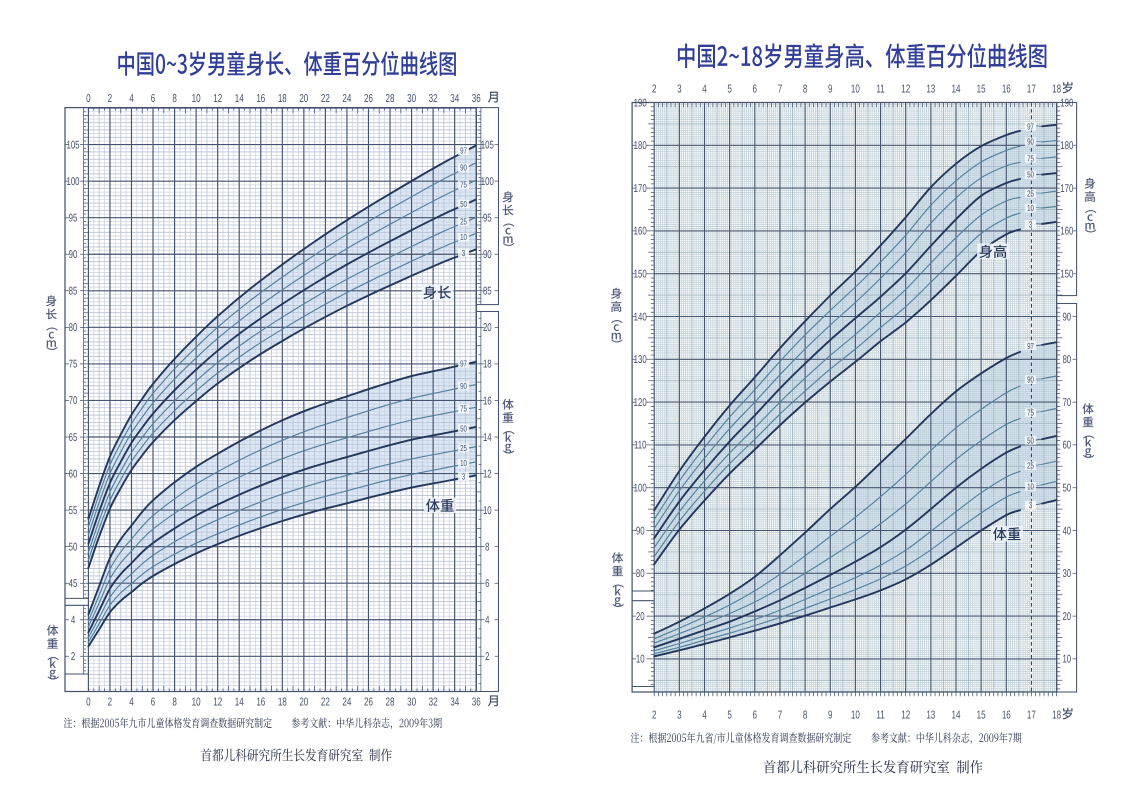 This screenshot has width=1144, height=800. What do you see at coordinates (729, 716) in the screenshot?
I see `svg-text: 5` at bounding box center [729, 716].